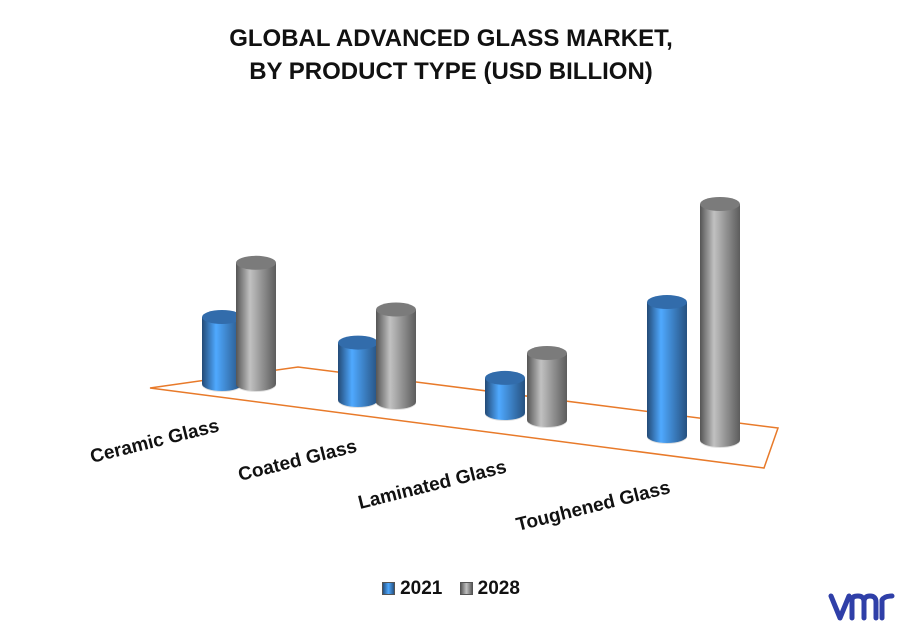 This screenshot has height=625, width=902. Describe the element at coordinates (466, 589) in the screenshot. I see `legend-swatch-2028` at that location.